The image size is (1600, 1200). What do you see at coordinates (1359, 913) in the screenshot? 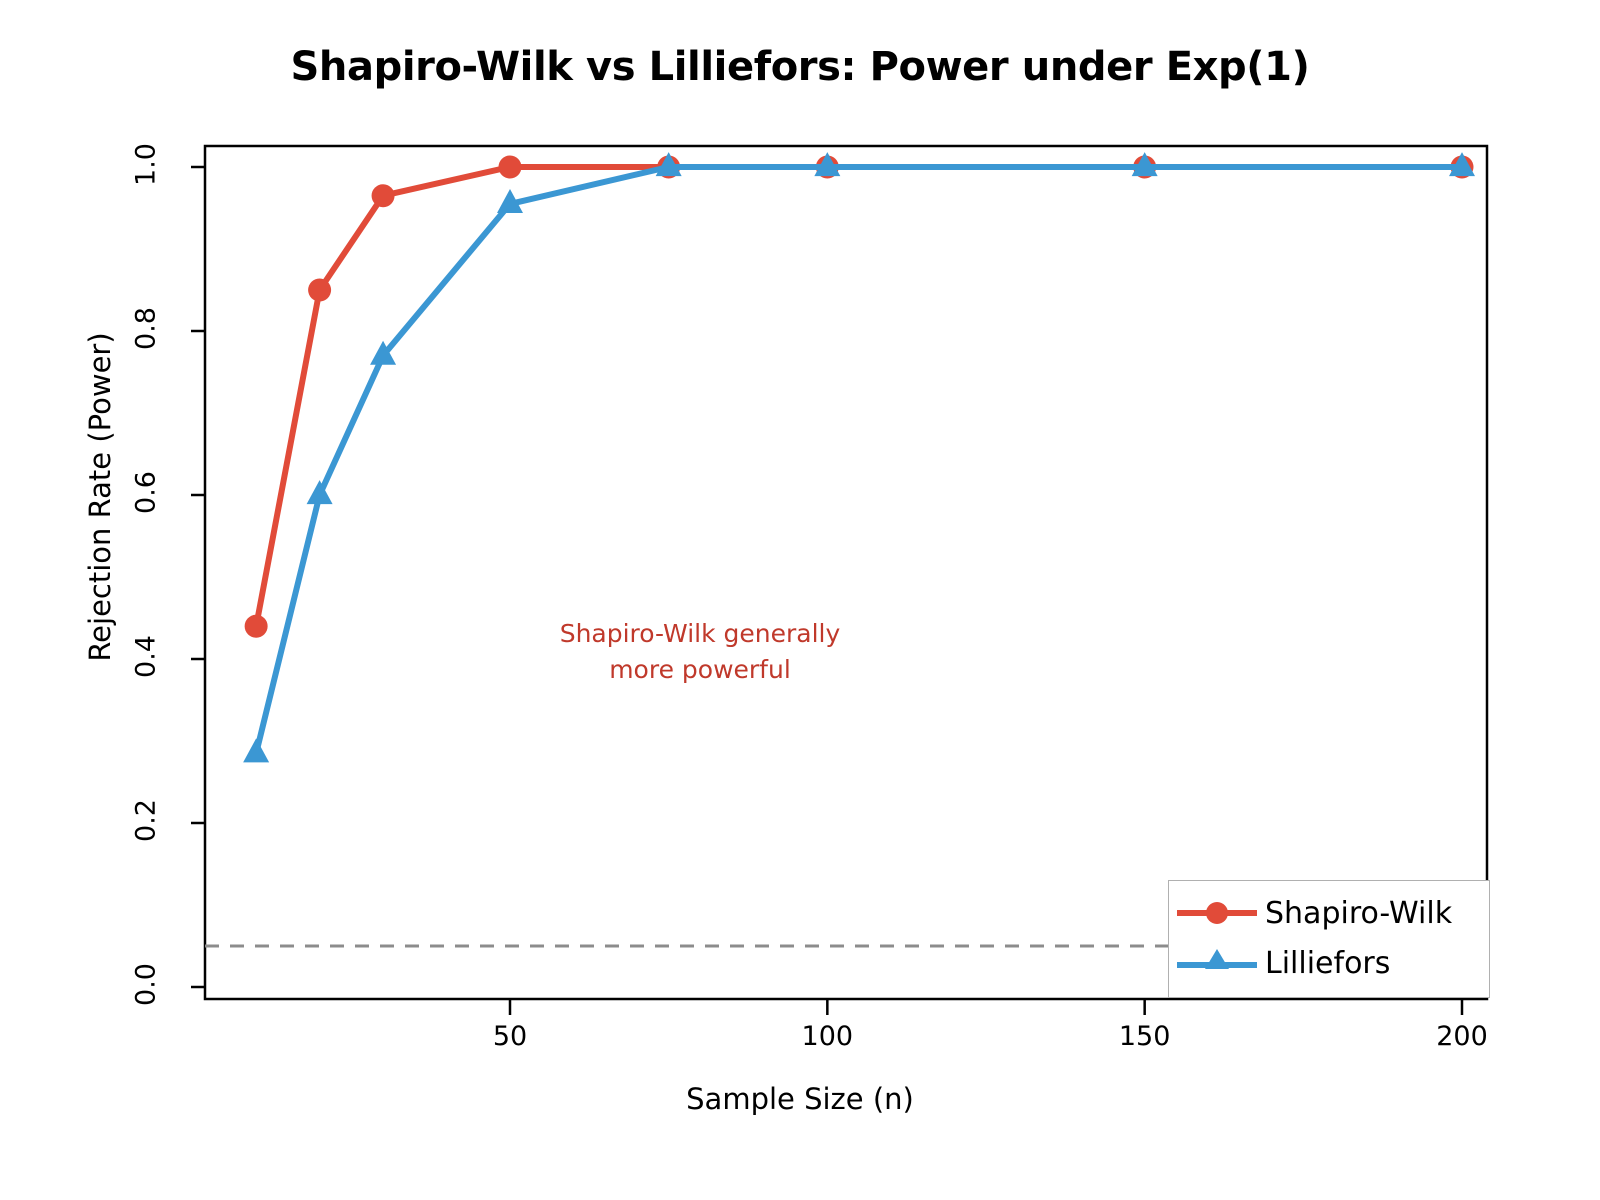
I see `legend-label: Shapiro-Wilk` at bounding box center [1359, 913].